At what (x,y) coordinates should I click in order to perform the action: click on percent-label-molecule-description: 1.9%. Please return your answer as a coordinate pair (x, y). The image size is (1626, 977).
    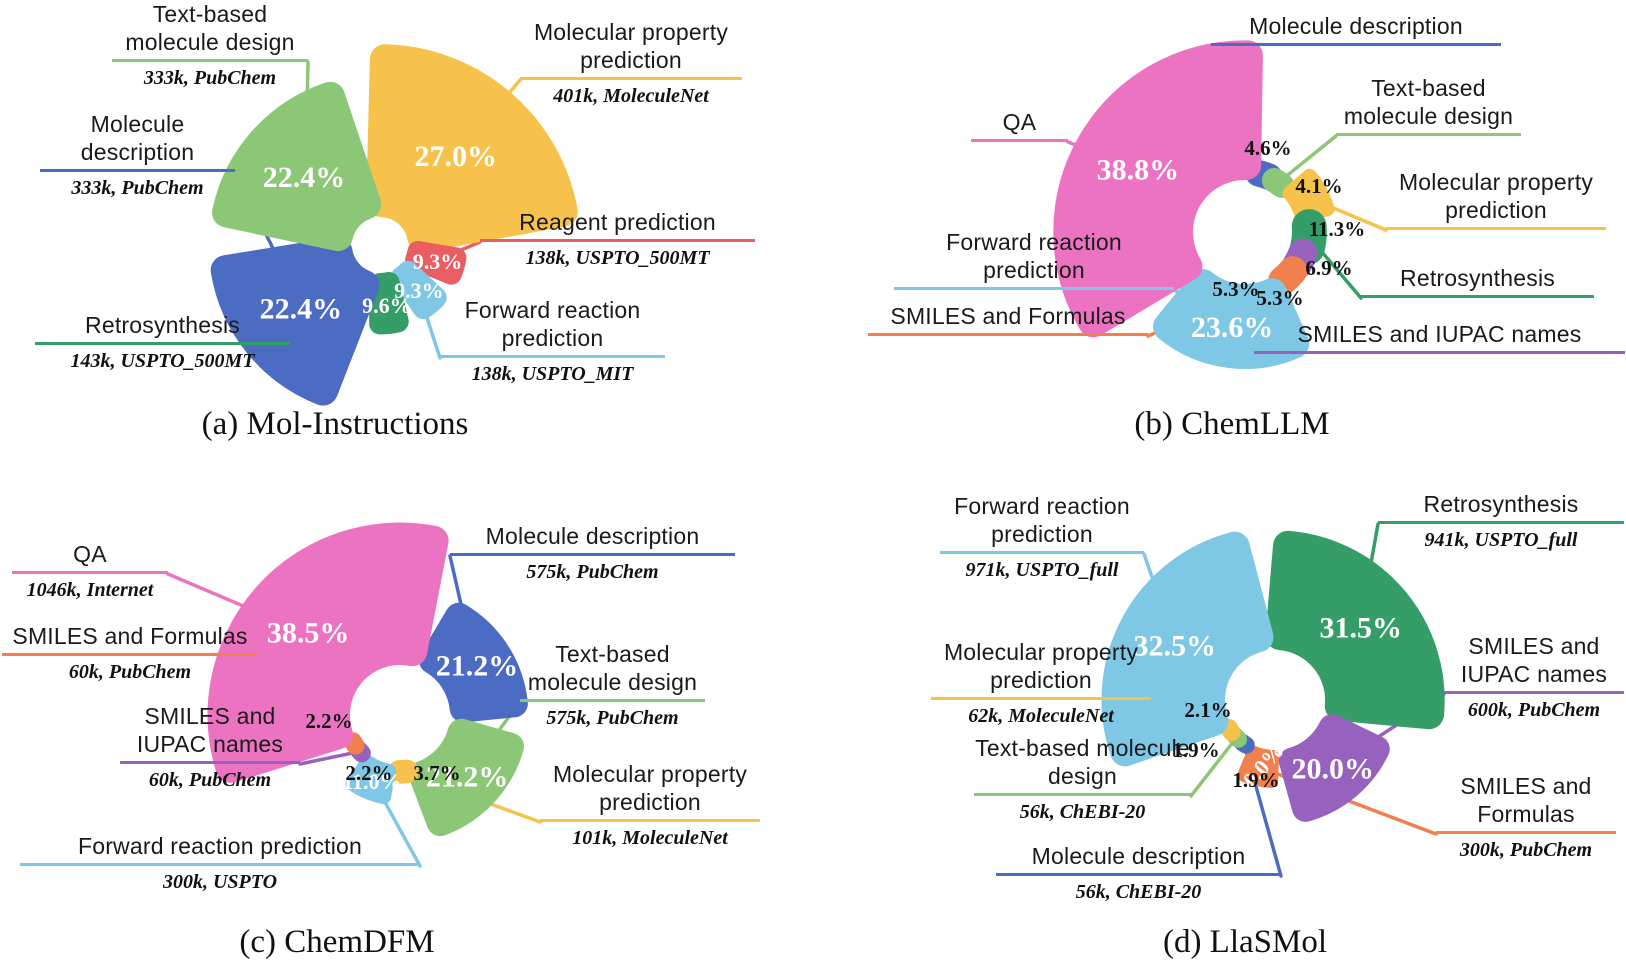
    Looking at the image, I should click on (1255, 780).